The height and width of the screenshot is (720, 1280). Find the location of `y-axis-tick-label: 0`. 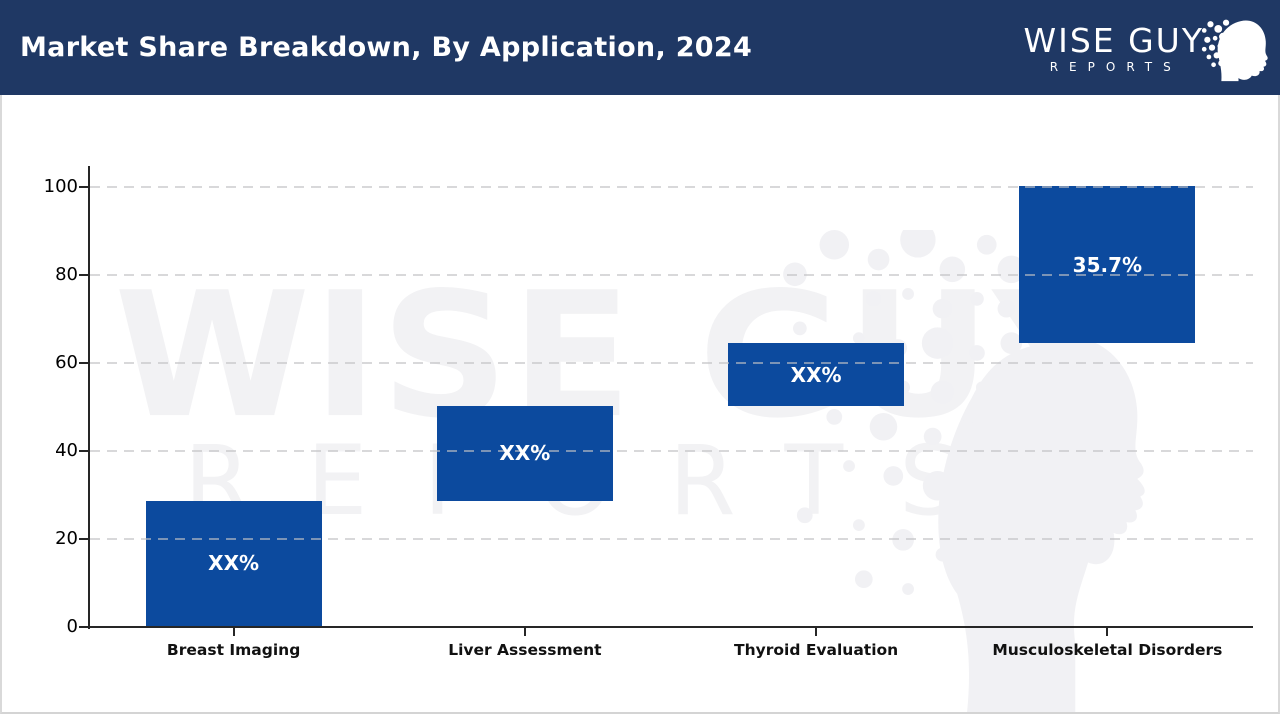

y-axis-tick-label: 0 is located at coordinates (72, 626).